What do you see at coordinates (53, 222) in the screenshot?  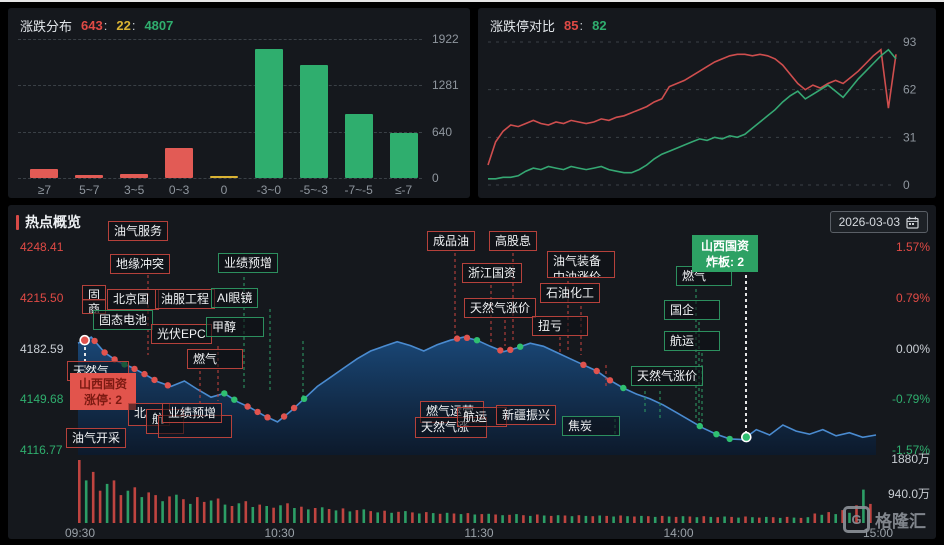 I see `page-title: 热点概览` at bounding box center [53, 222].